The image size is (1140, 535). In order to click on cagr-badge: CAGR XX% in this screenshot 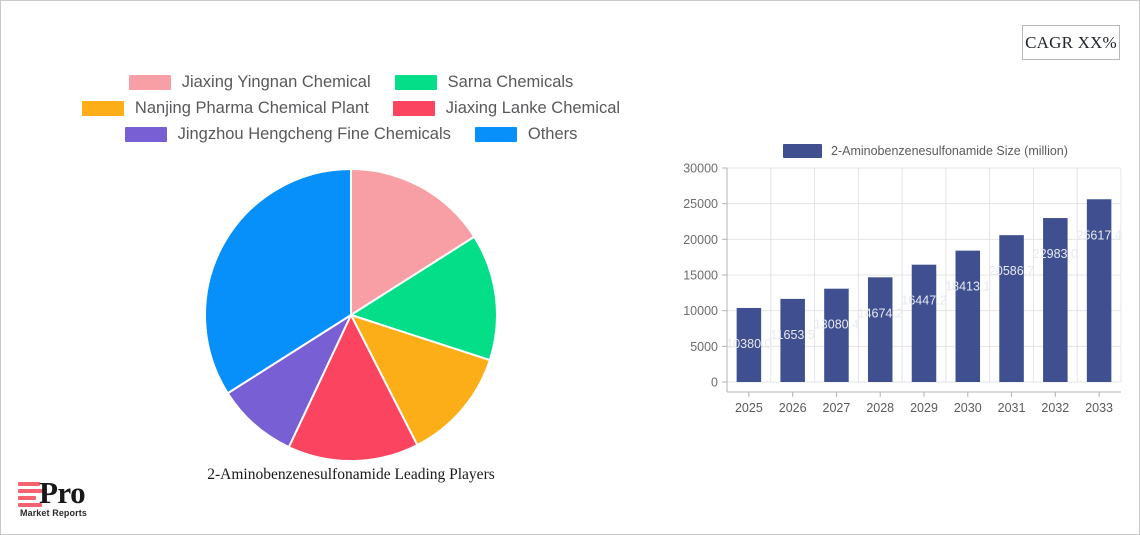, I will do `click(1071, 42)`.